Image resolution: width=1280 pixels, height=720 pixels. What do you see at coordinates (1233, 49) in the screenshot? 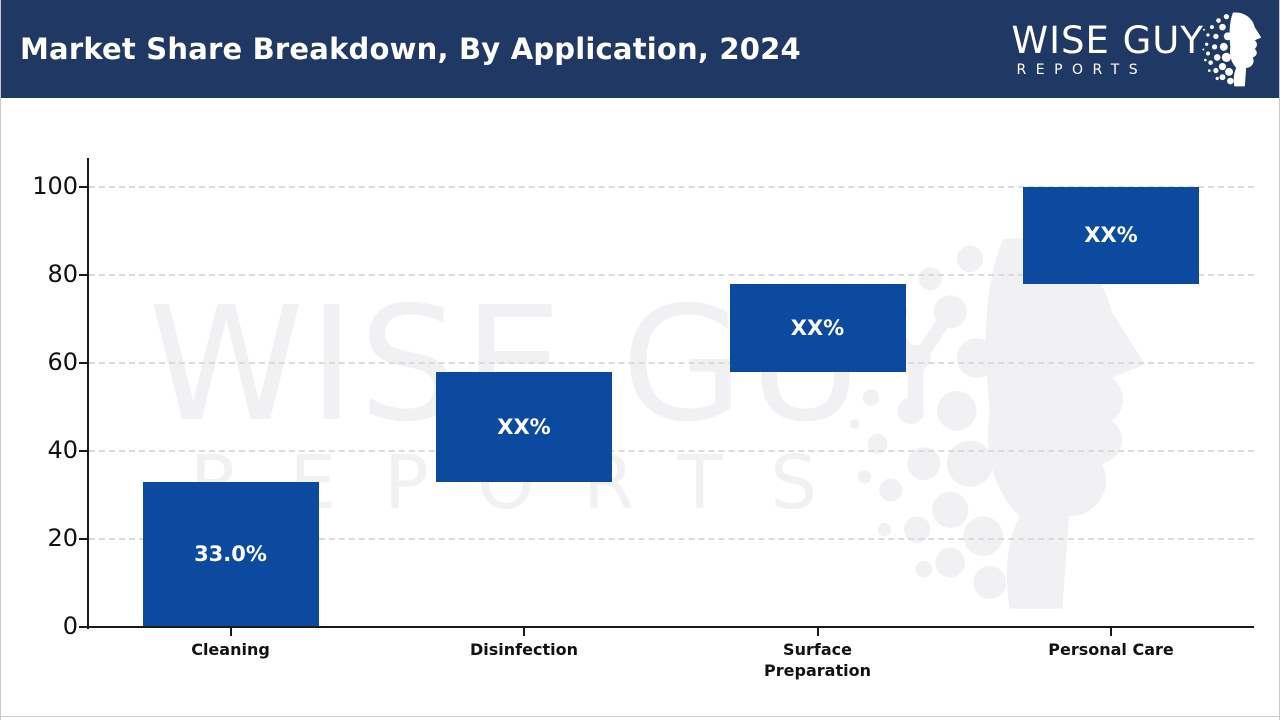
I see `brand-head-icon` at bounding box center [1233, 49].